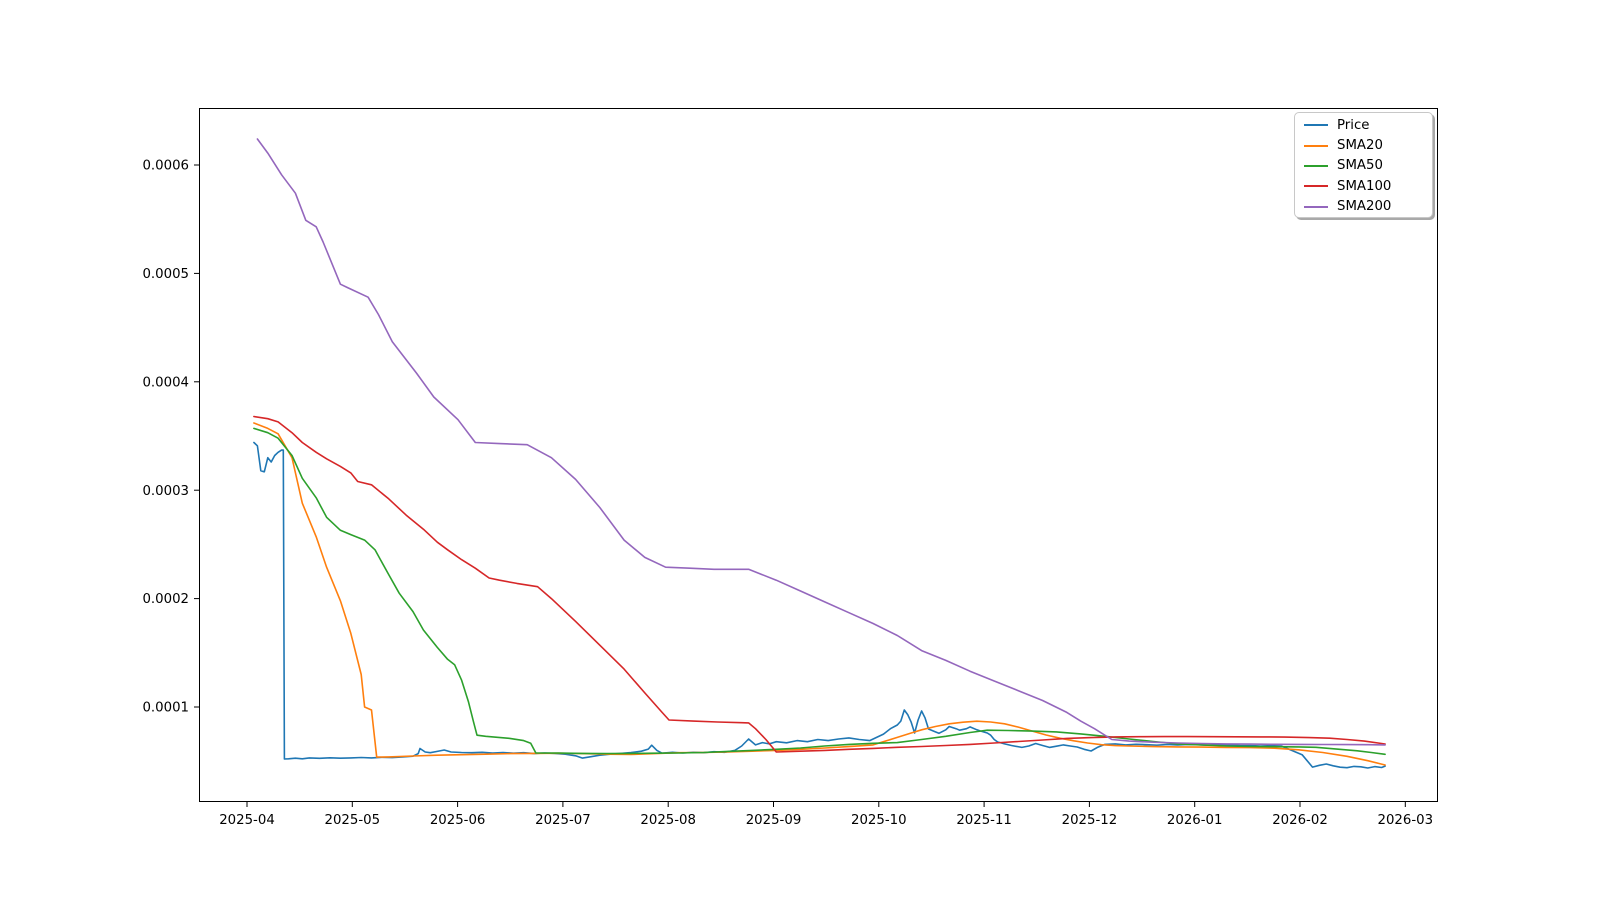 The image size is (1600, 900). I want to click on x-tick-label: 2025-07, so click(563, 820).